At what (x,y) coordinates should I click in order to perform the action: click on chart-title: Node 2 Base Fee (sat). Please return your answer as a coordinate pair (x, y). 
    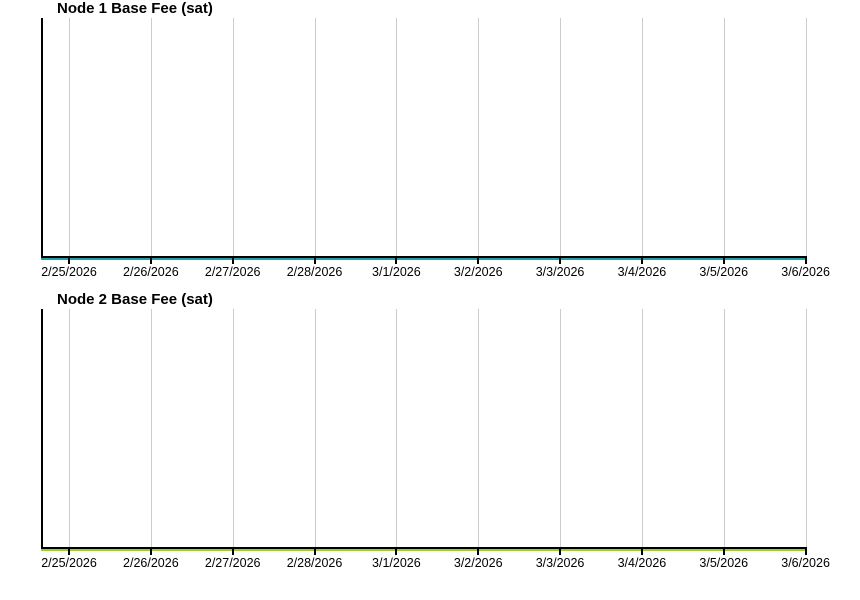
    Looking at the image, I should click on (135, 299).